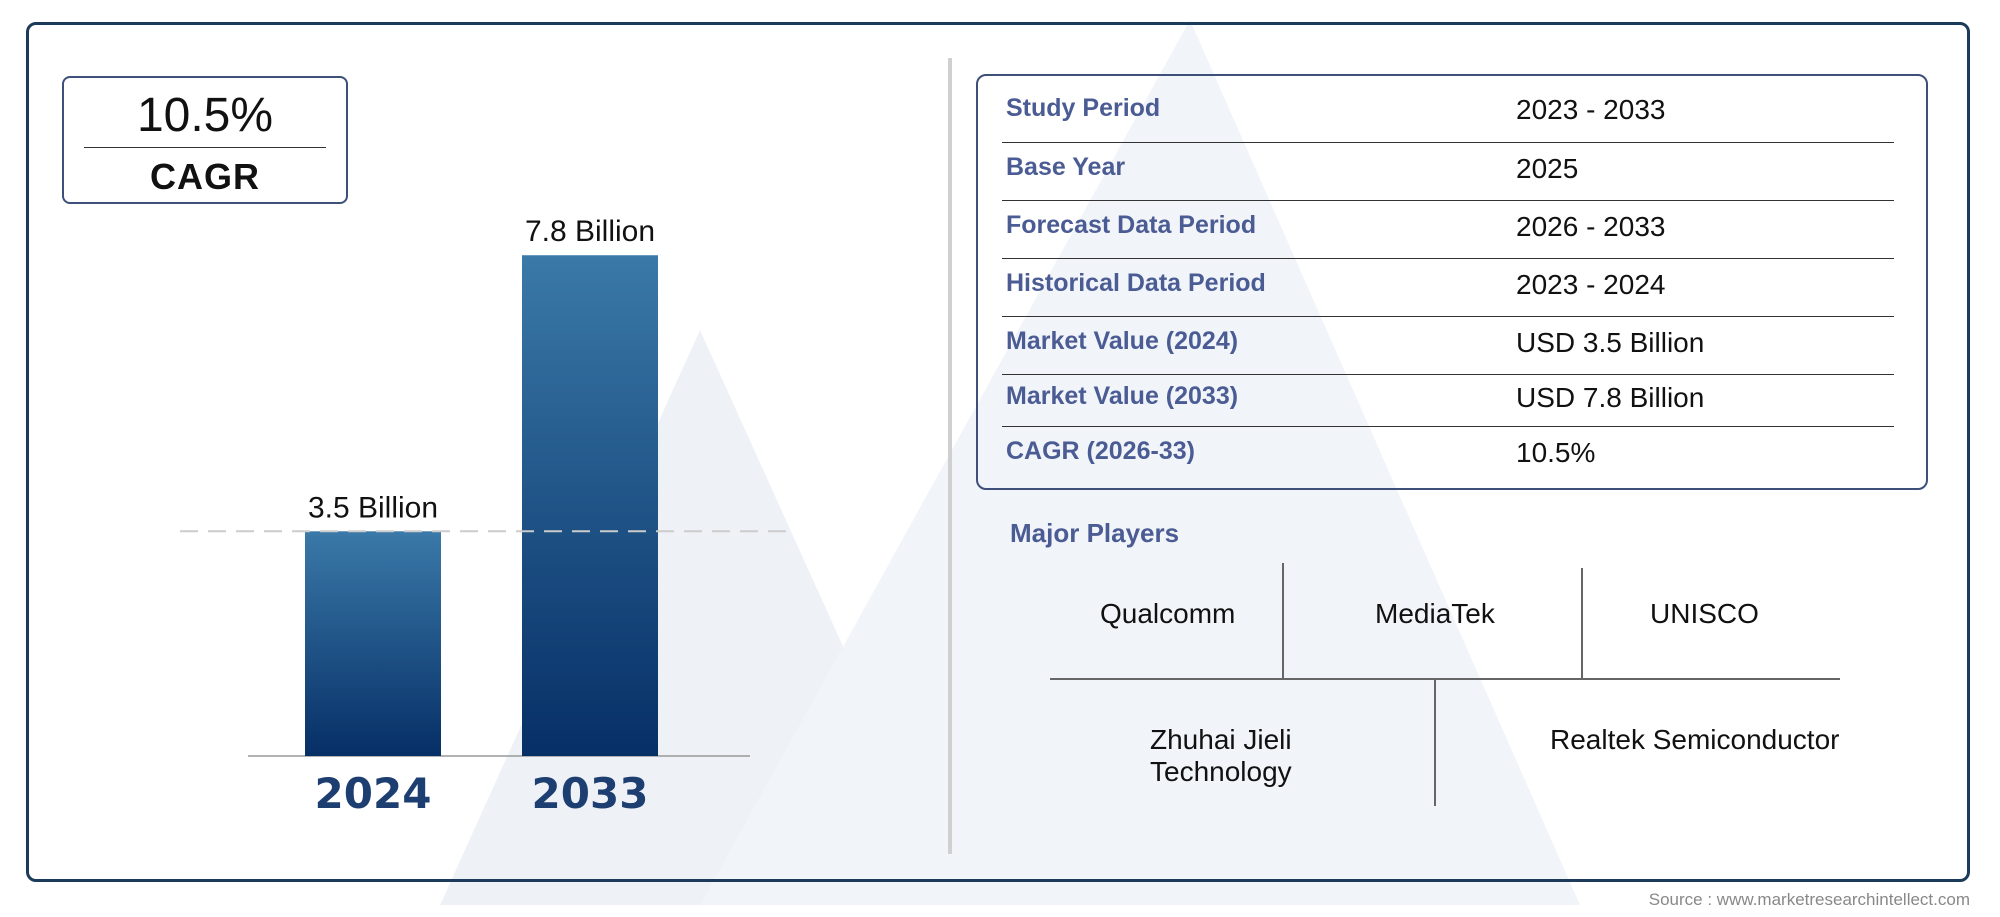 This screenshot has height=917, width=2000. Describe the element at coordinates (1122, 341) in the screenshot. I see `row-key: Market Value (2024)` at that location.